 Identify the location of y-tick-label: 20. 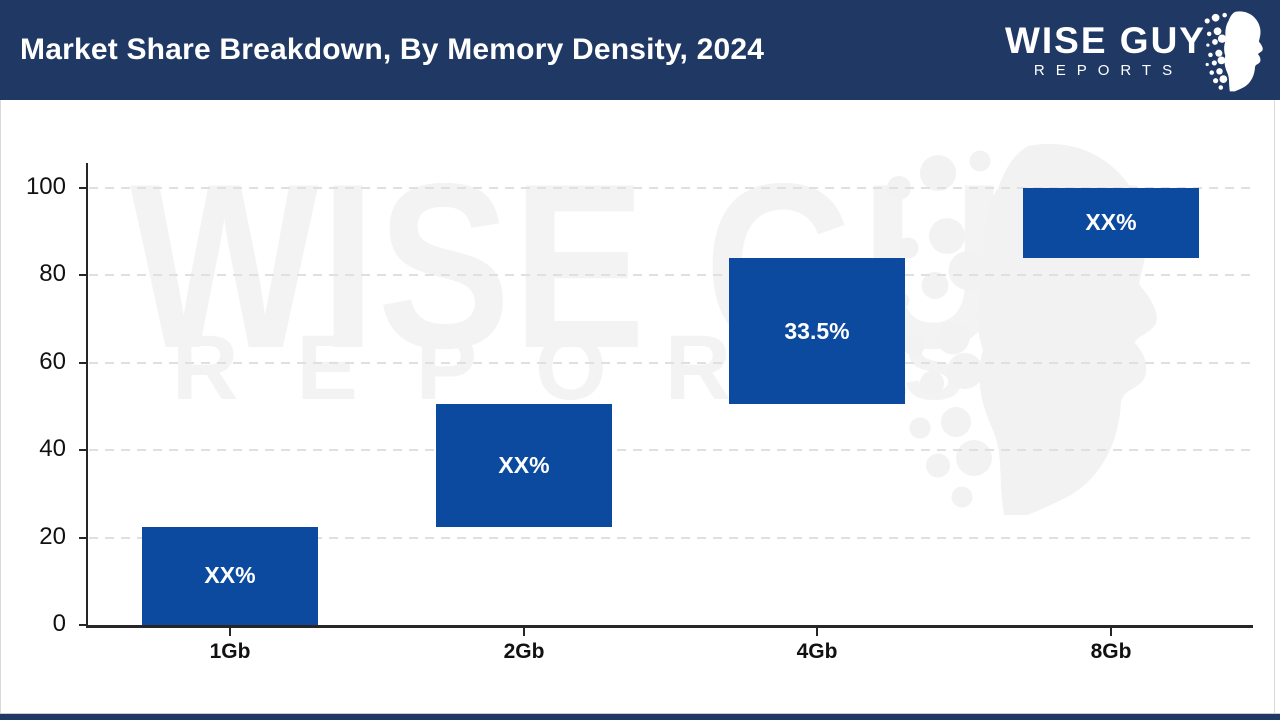
(52, 536).